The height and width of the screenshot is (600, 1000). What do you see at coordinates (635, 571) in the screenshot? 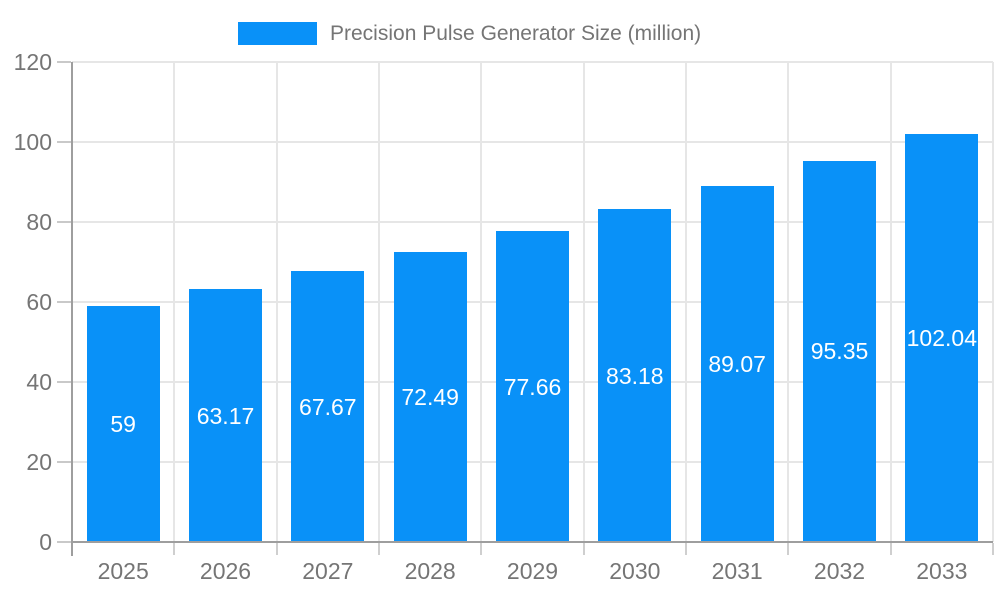
I see `x-axis-tick-label: 2030` at bounding box center [635, 571].